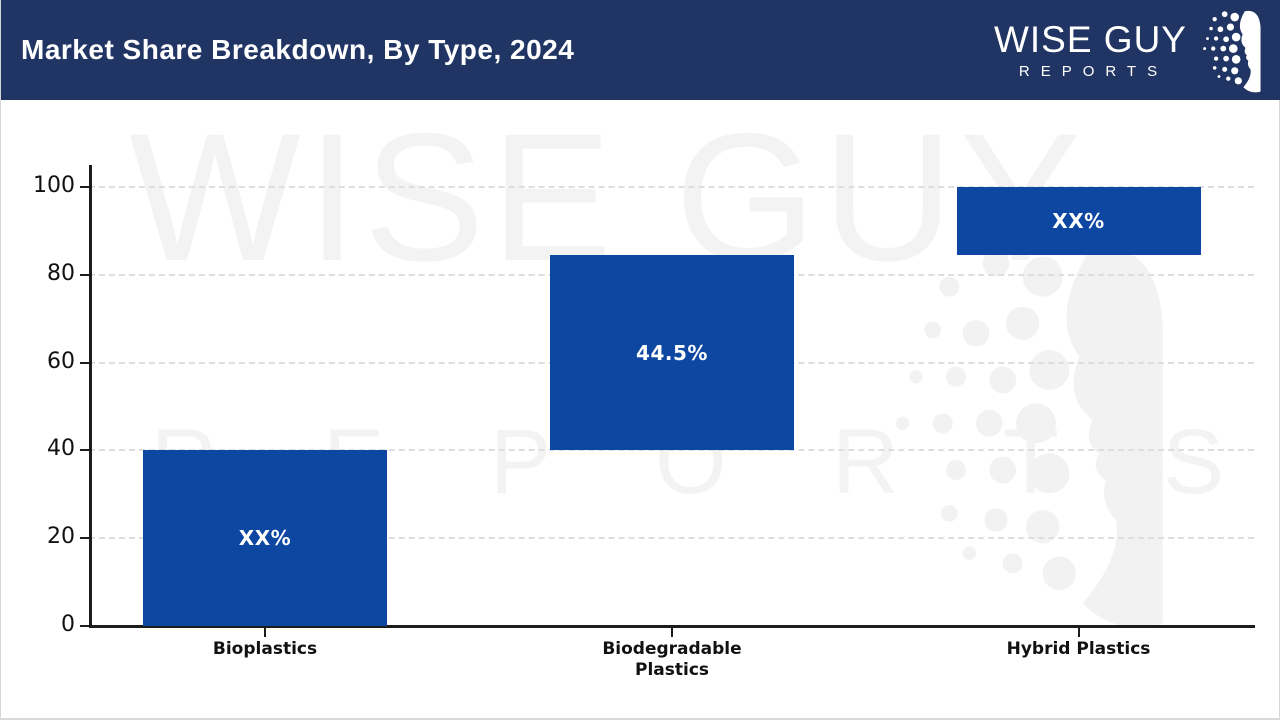  I want to click on y-tick-label-0: 0, so click(68, 624).